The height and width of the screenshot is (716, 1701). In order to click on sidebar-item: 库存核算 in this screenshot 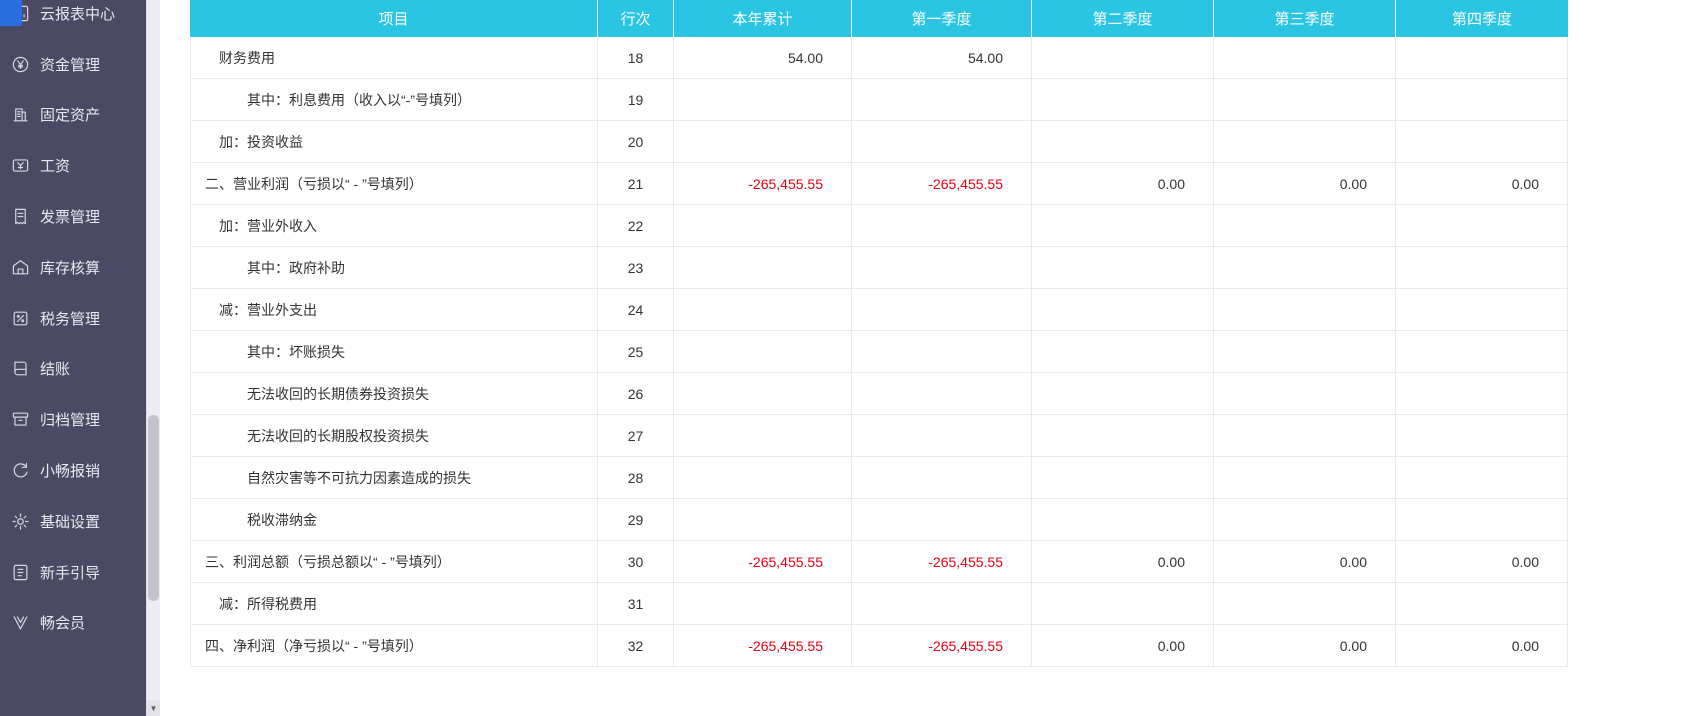, I will do `click(80, 267)`.